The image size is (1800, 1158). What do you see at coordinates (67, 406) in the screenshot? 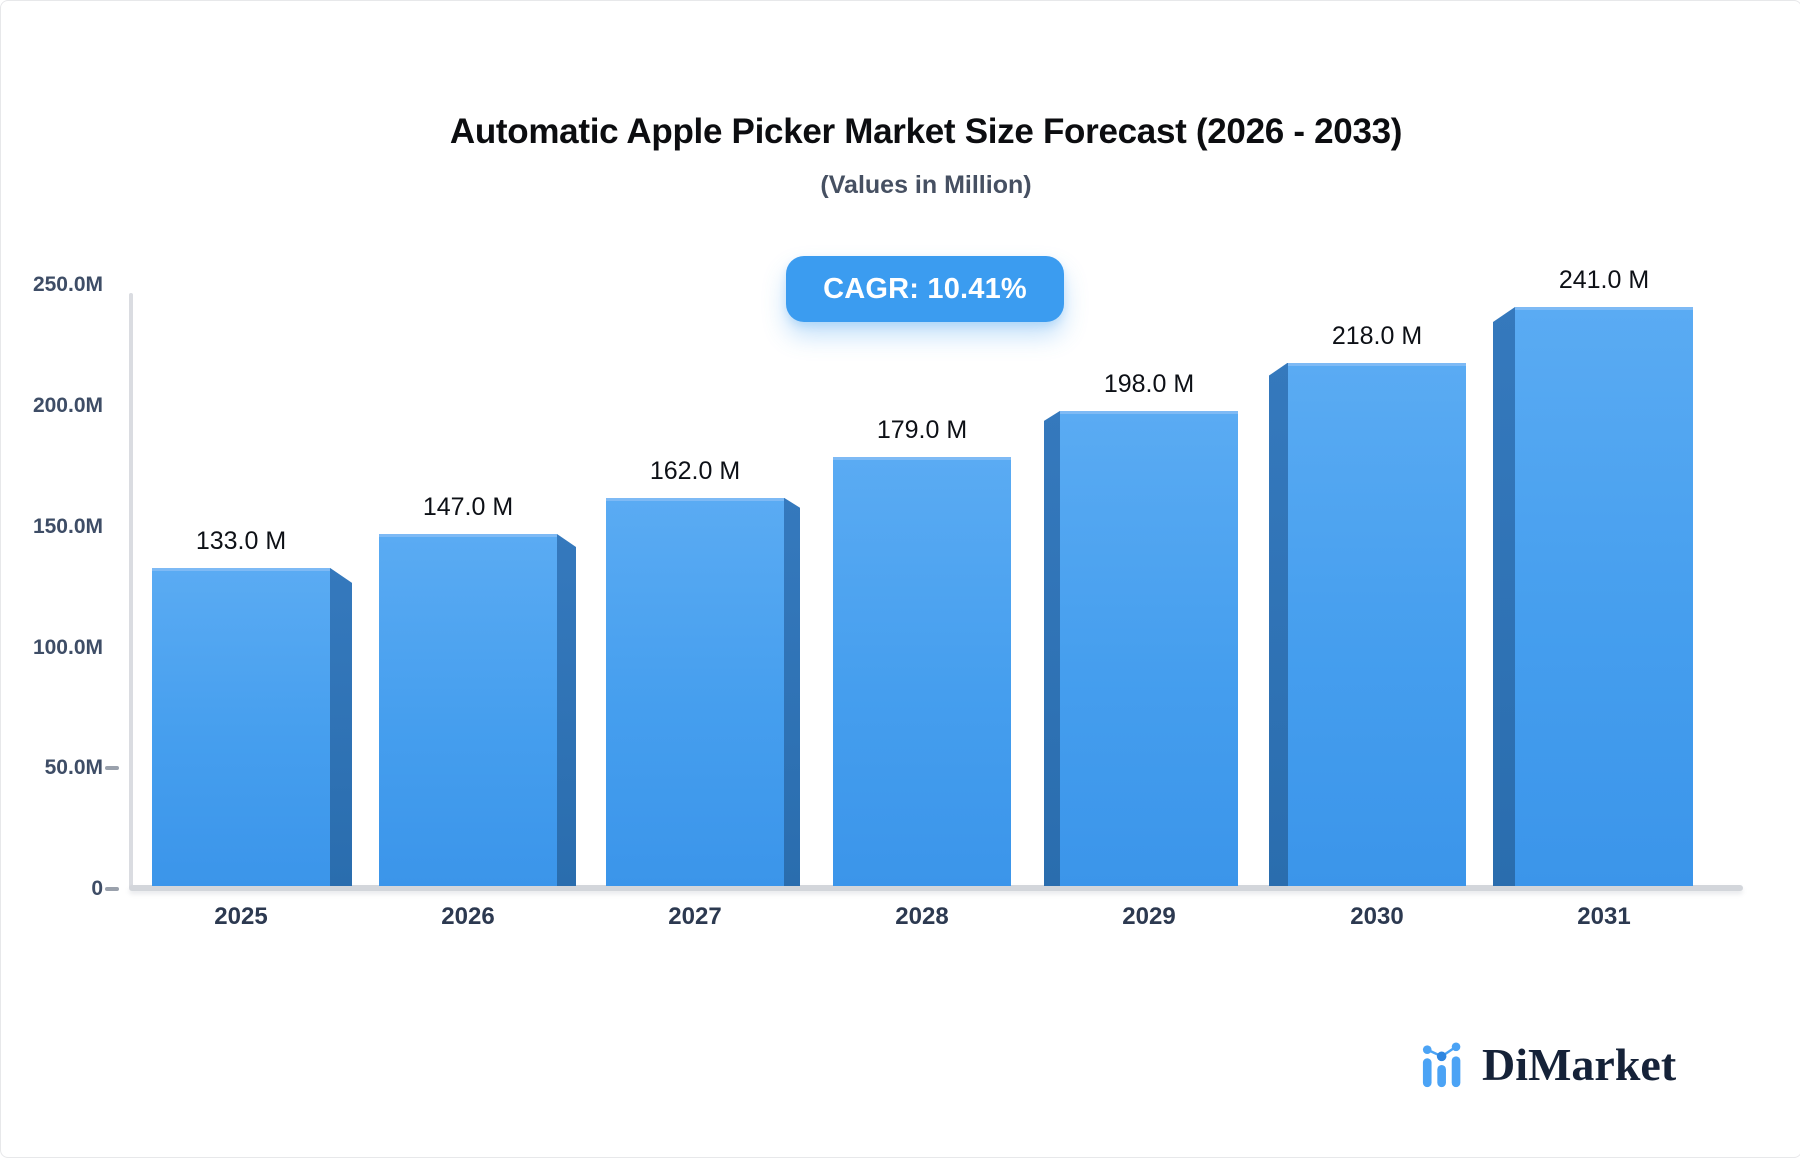
I see `y-axis-tick-label: 200.0M` at bounding box center [67, 406].